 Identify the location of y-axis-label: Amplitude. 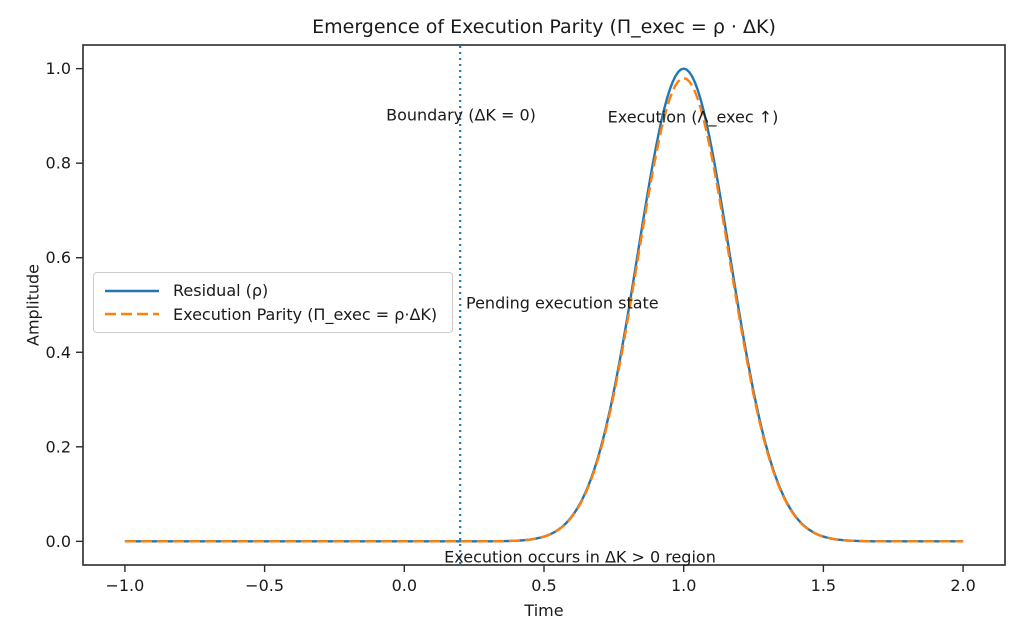
(33, 305).